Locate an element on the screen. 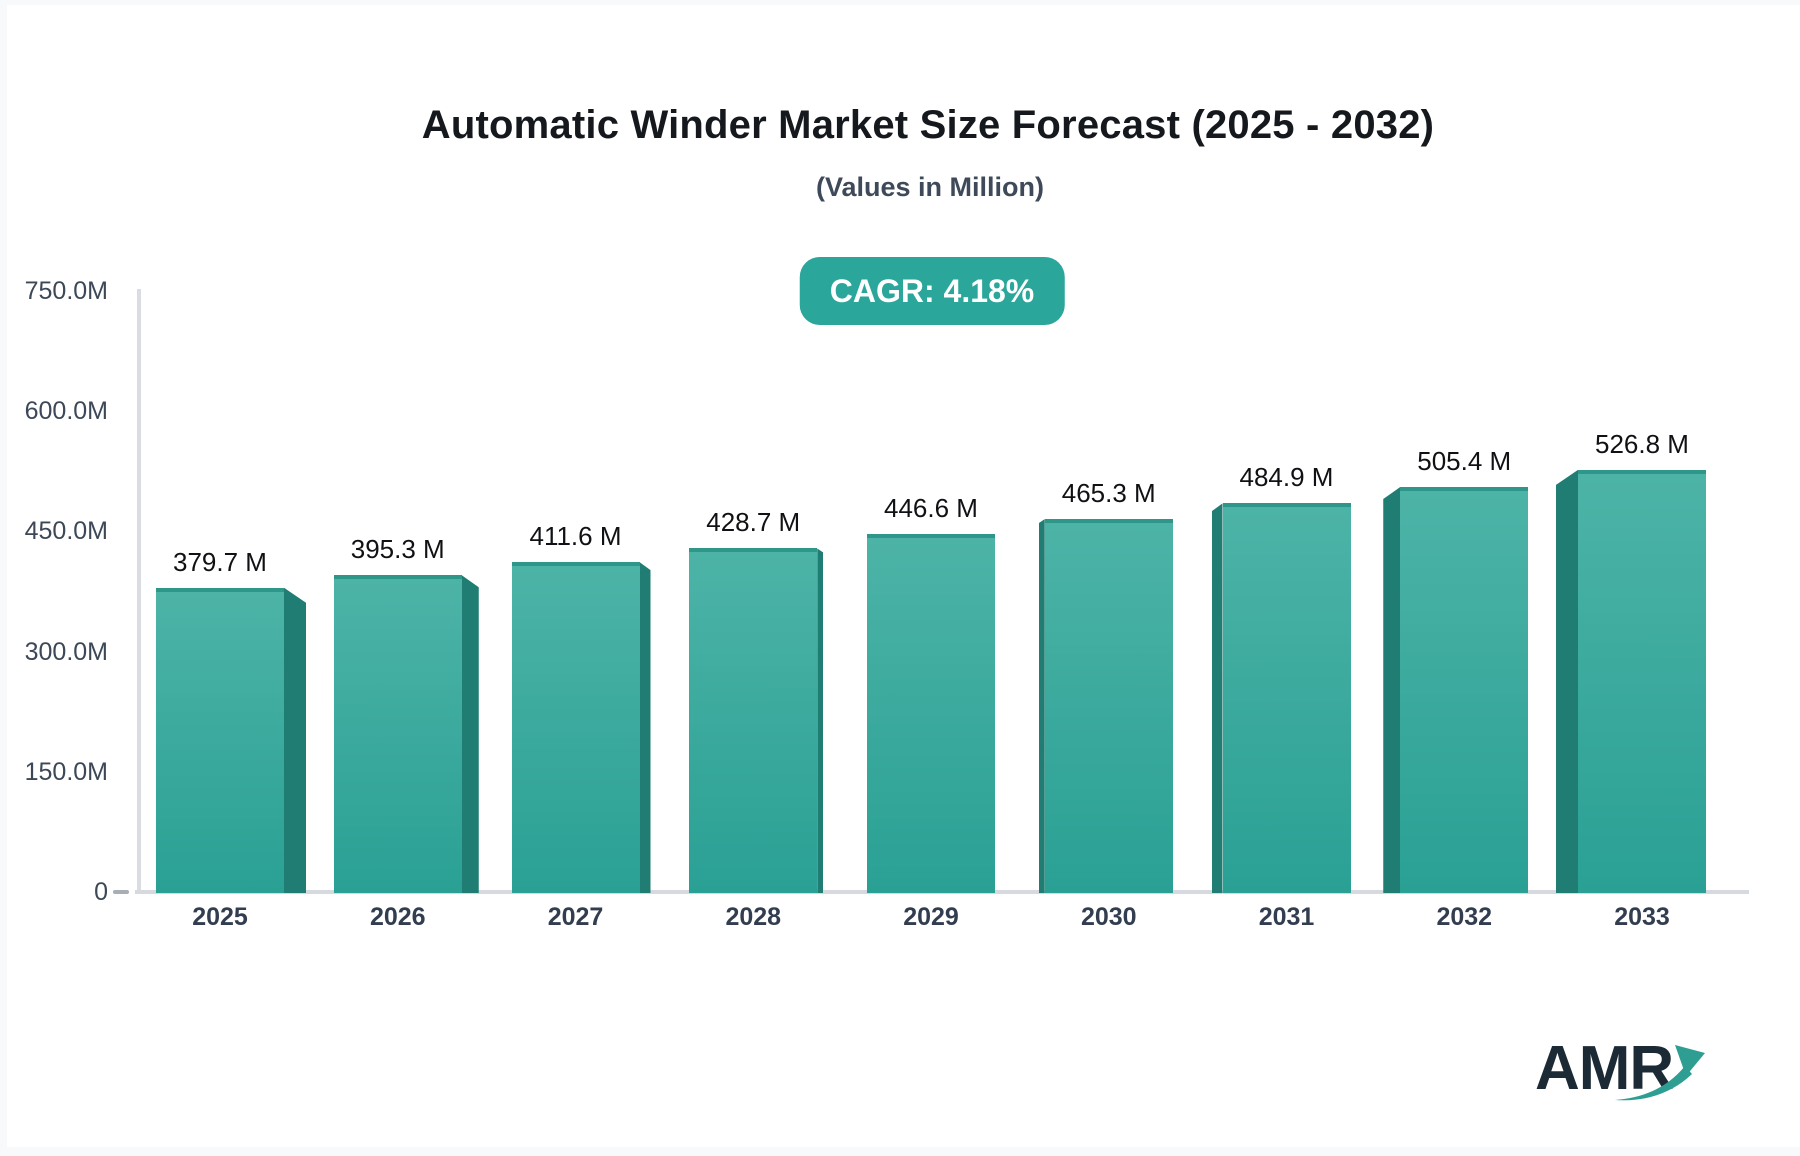 This screenshot has width=1800, height=1156. bar-value-label: 446.6 M is located at coordinates (931, 508).